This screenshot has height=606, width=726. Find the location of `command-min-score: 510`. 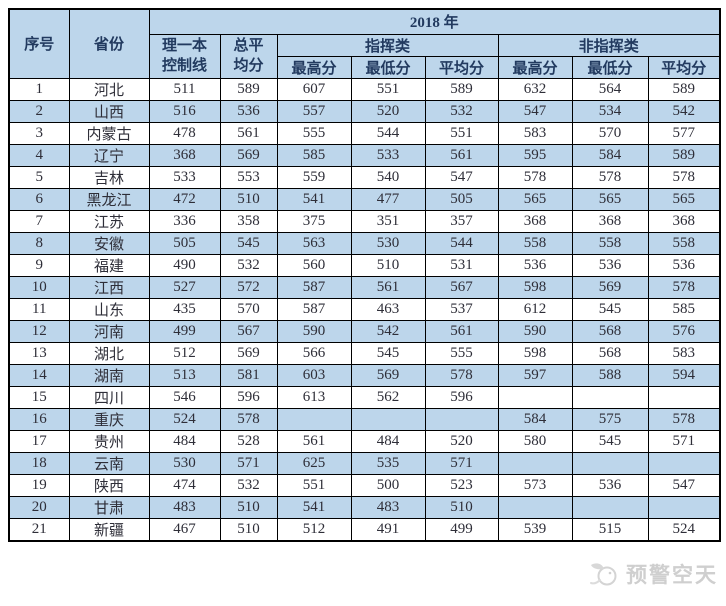

command-min-score: 510 is located at coordinates (388, 265).